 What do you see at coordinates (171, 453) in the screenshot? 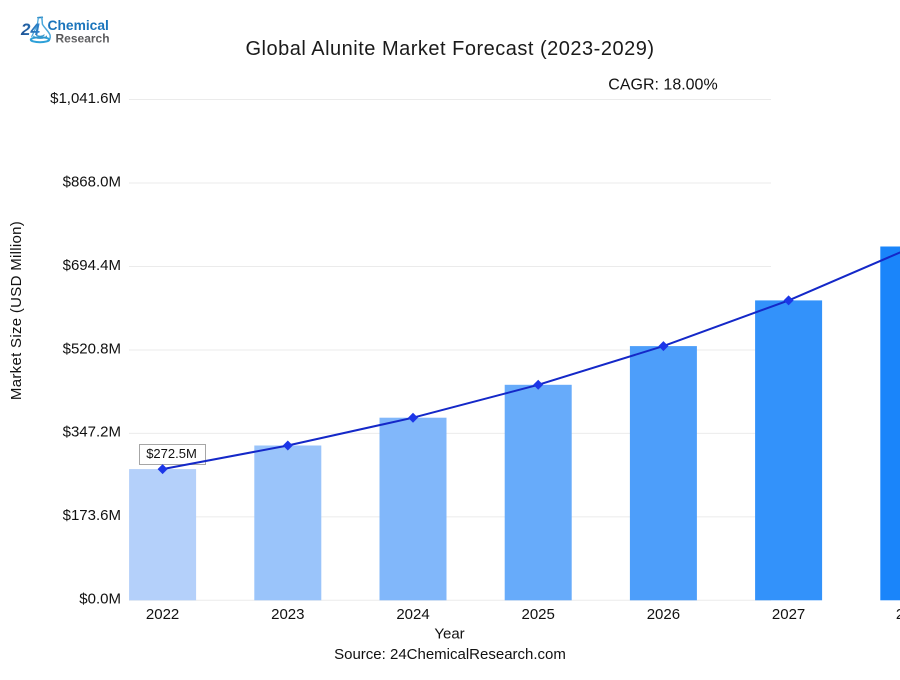
I see `svg-text: $272.5M` at bounding box center [171, 453].